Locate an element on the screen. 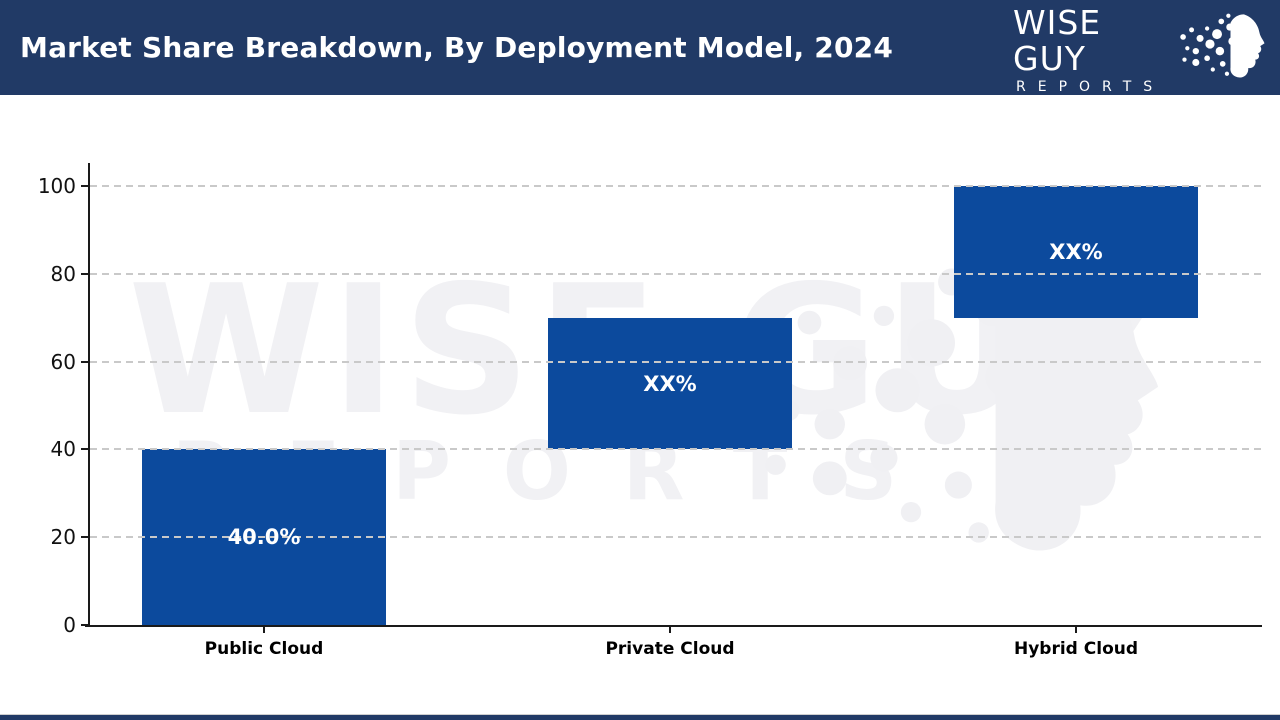  y-tick-label: 20 is located at coordinates (63, 537).